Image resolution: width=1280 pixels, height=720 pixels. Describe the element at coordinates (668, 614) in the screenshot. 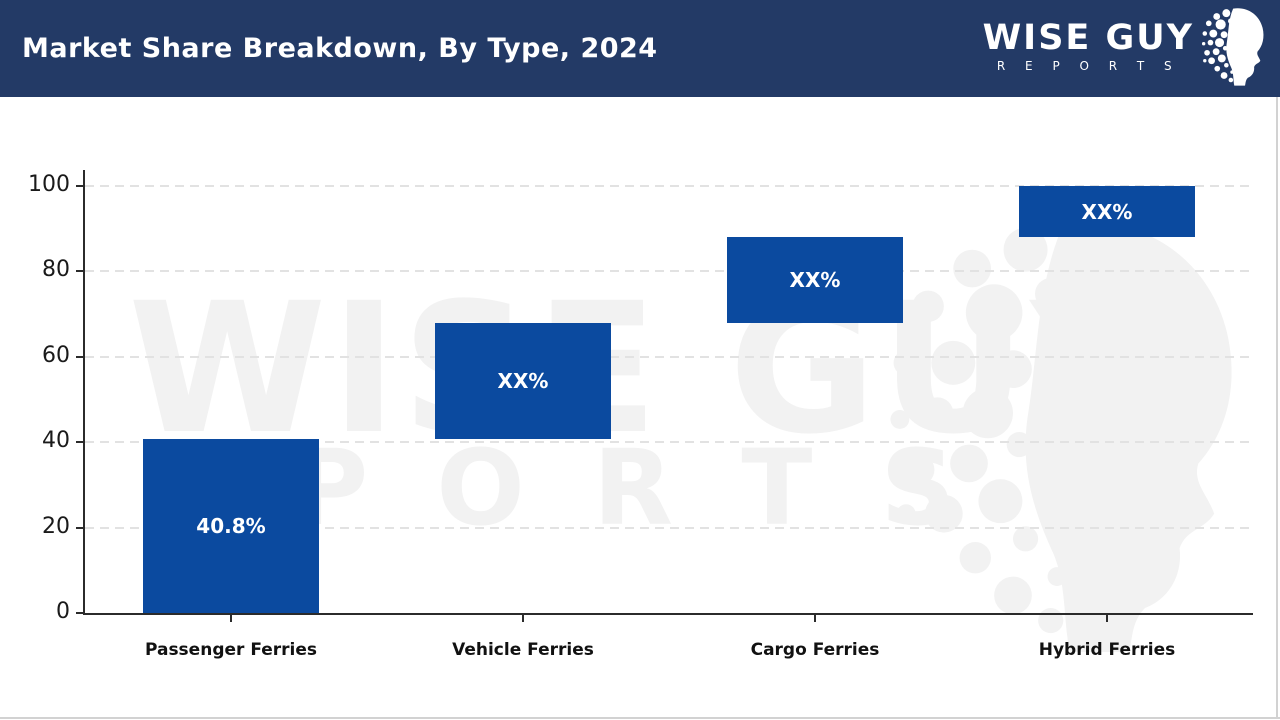

I see `x-axis-line` at that location.